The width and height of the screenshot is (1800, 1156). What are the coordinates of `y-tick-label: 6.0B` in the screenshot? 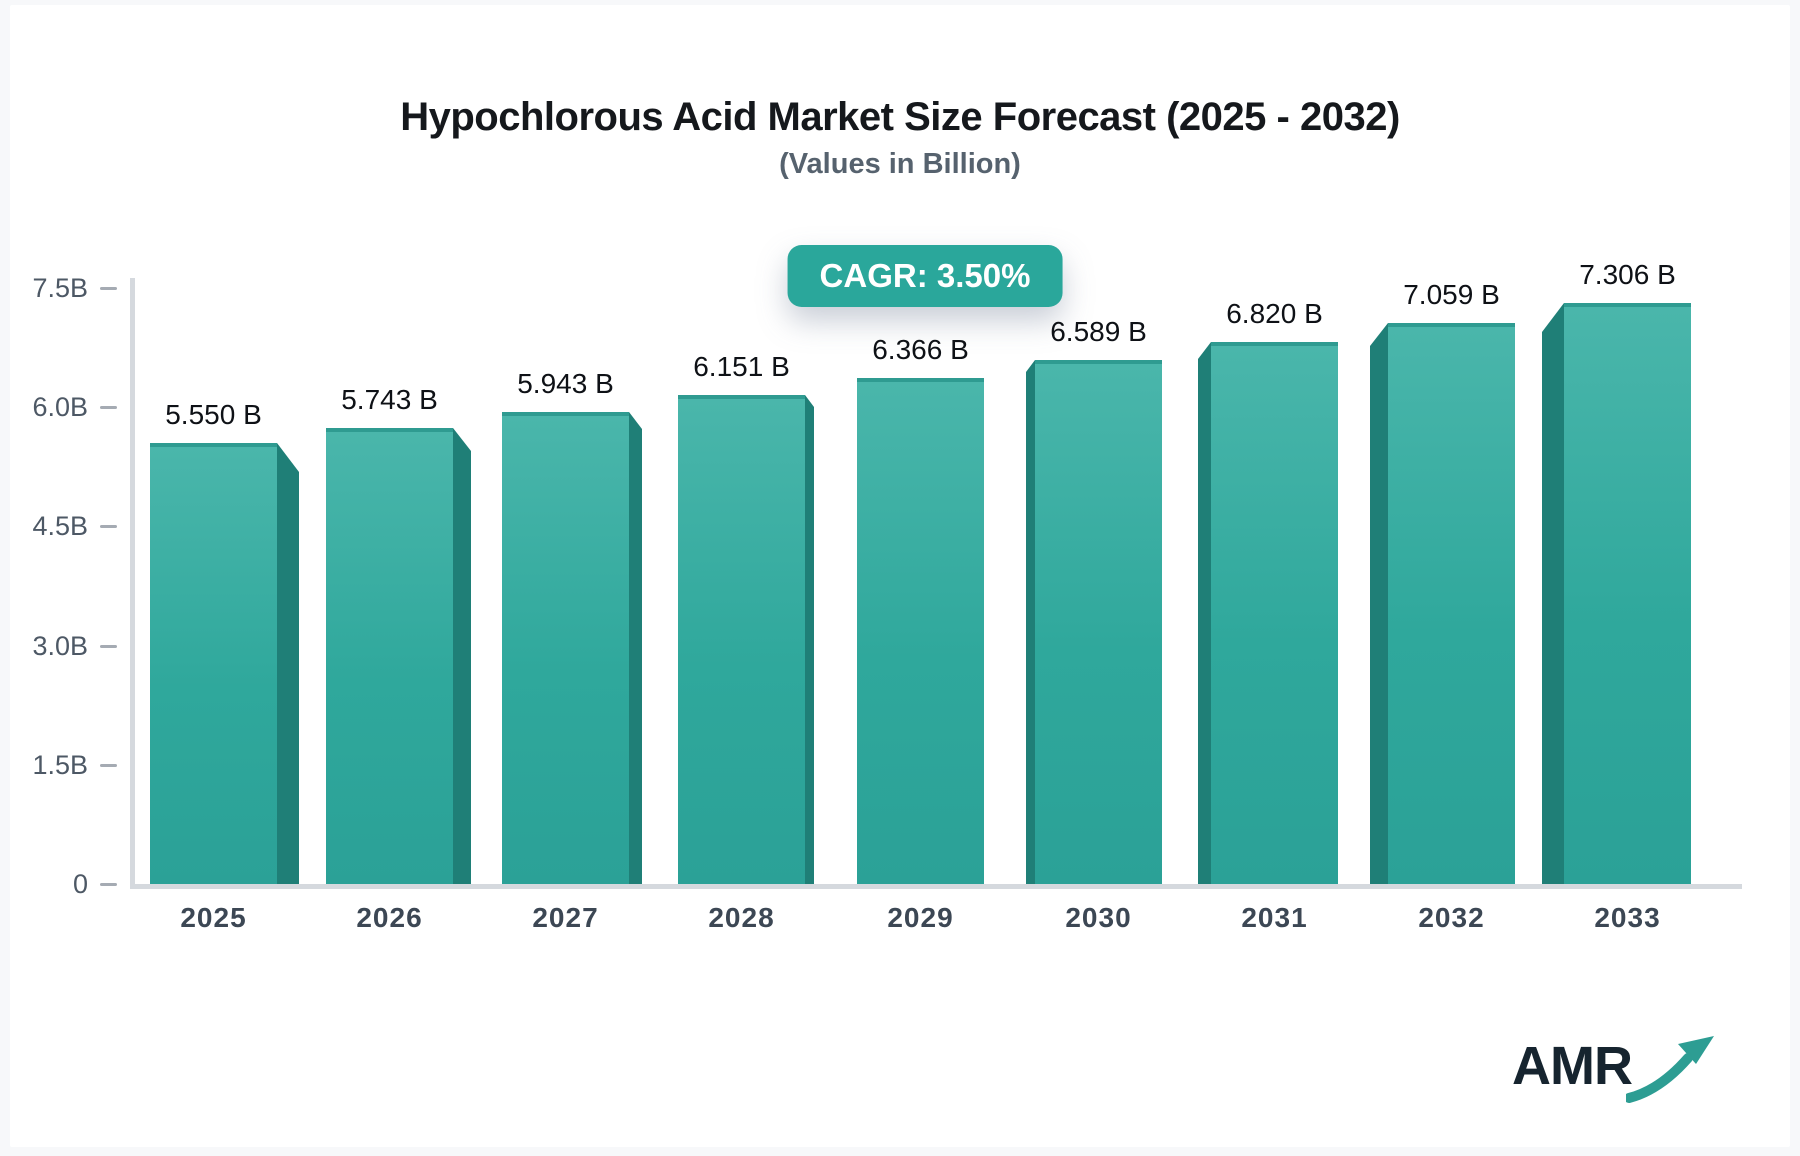 It's located at (60, 407).